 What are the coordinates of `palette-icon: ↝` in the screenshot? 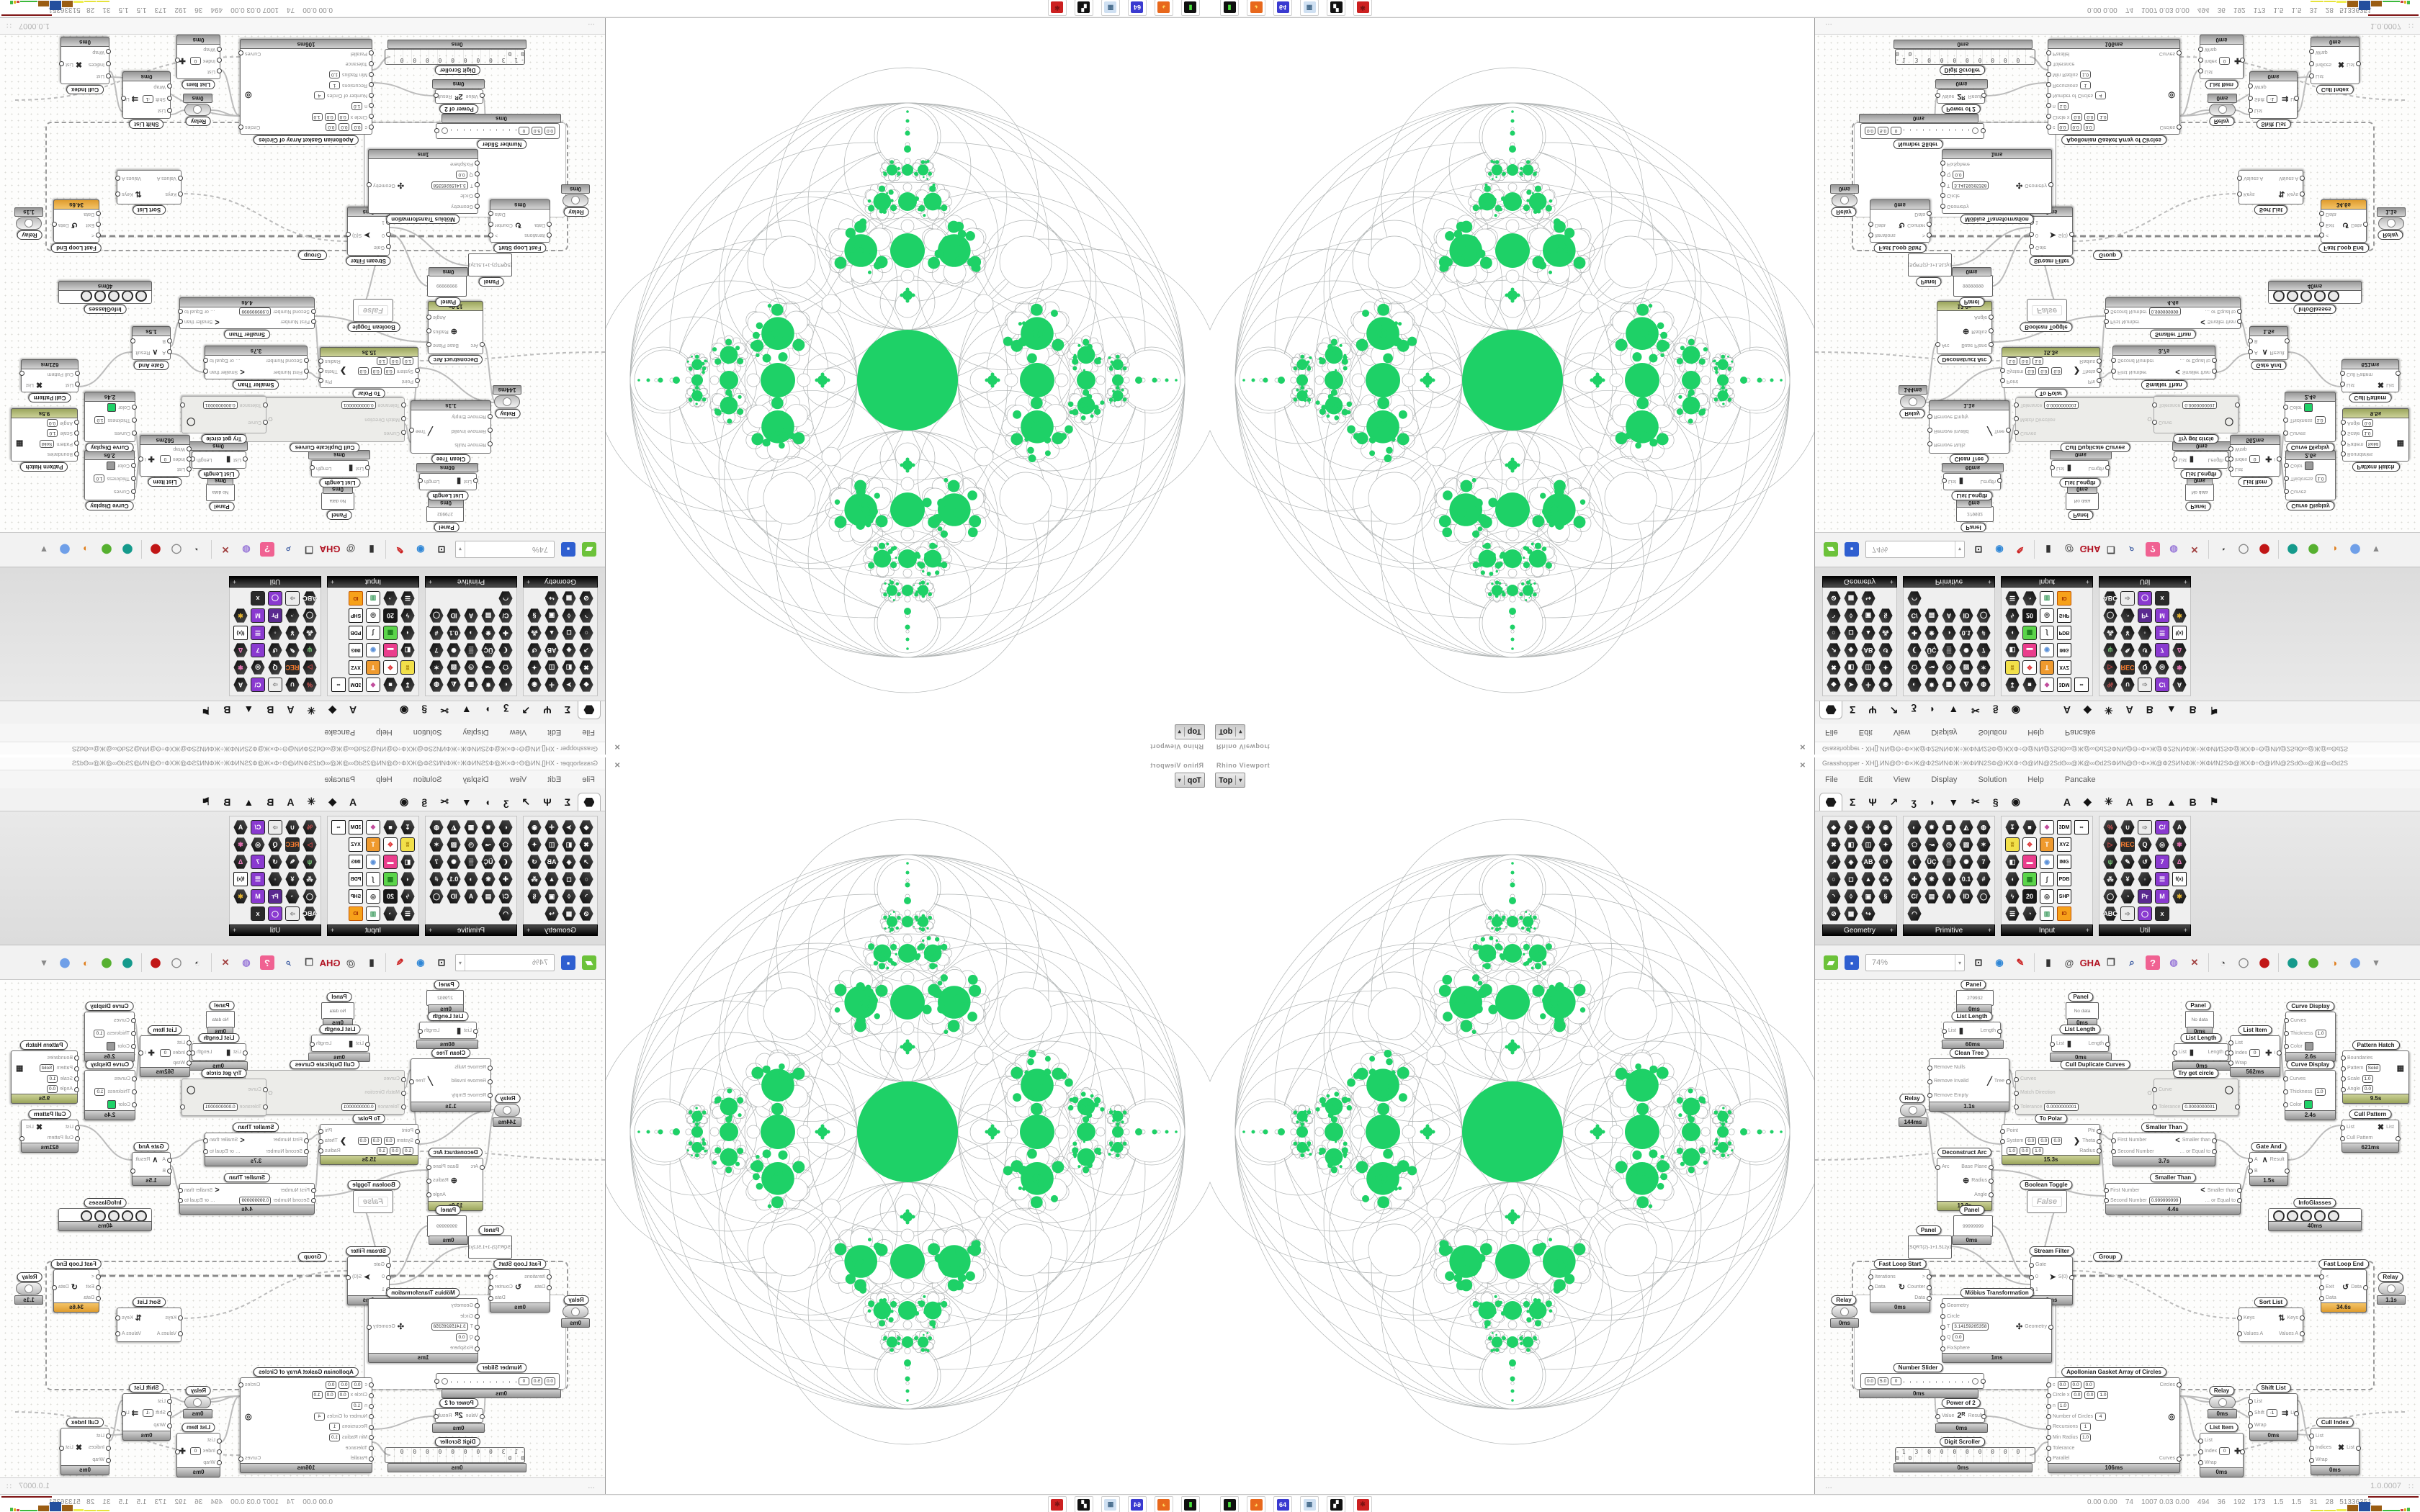 It's located at (1932, 667).